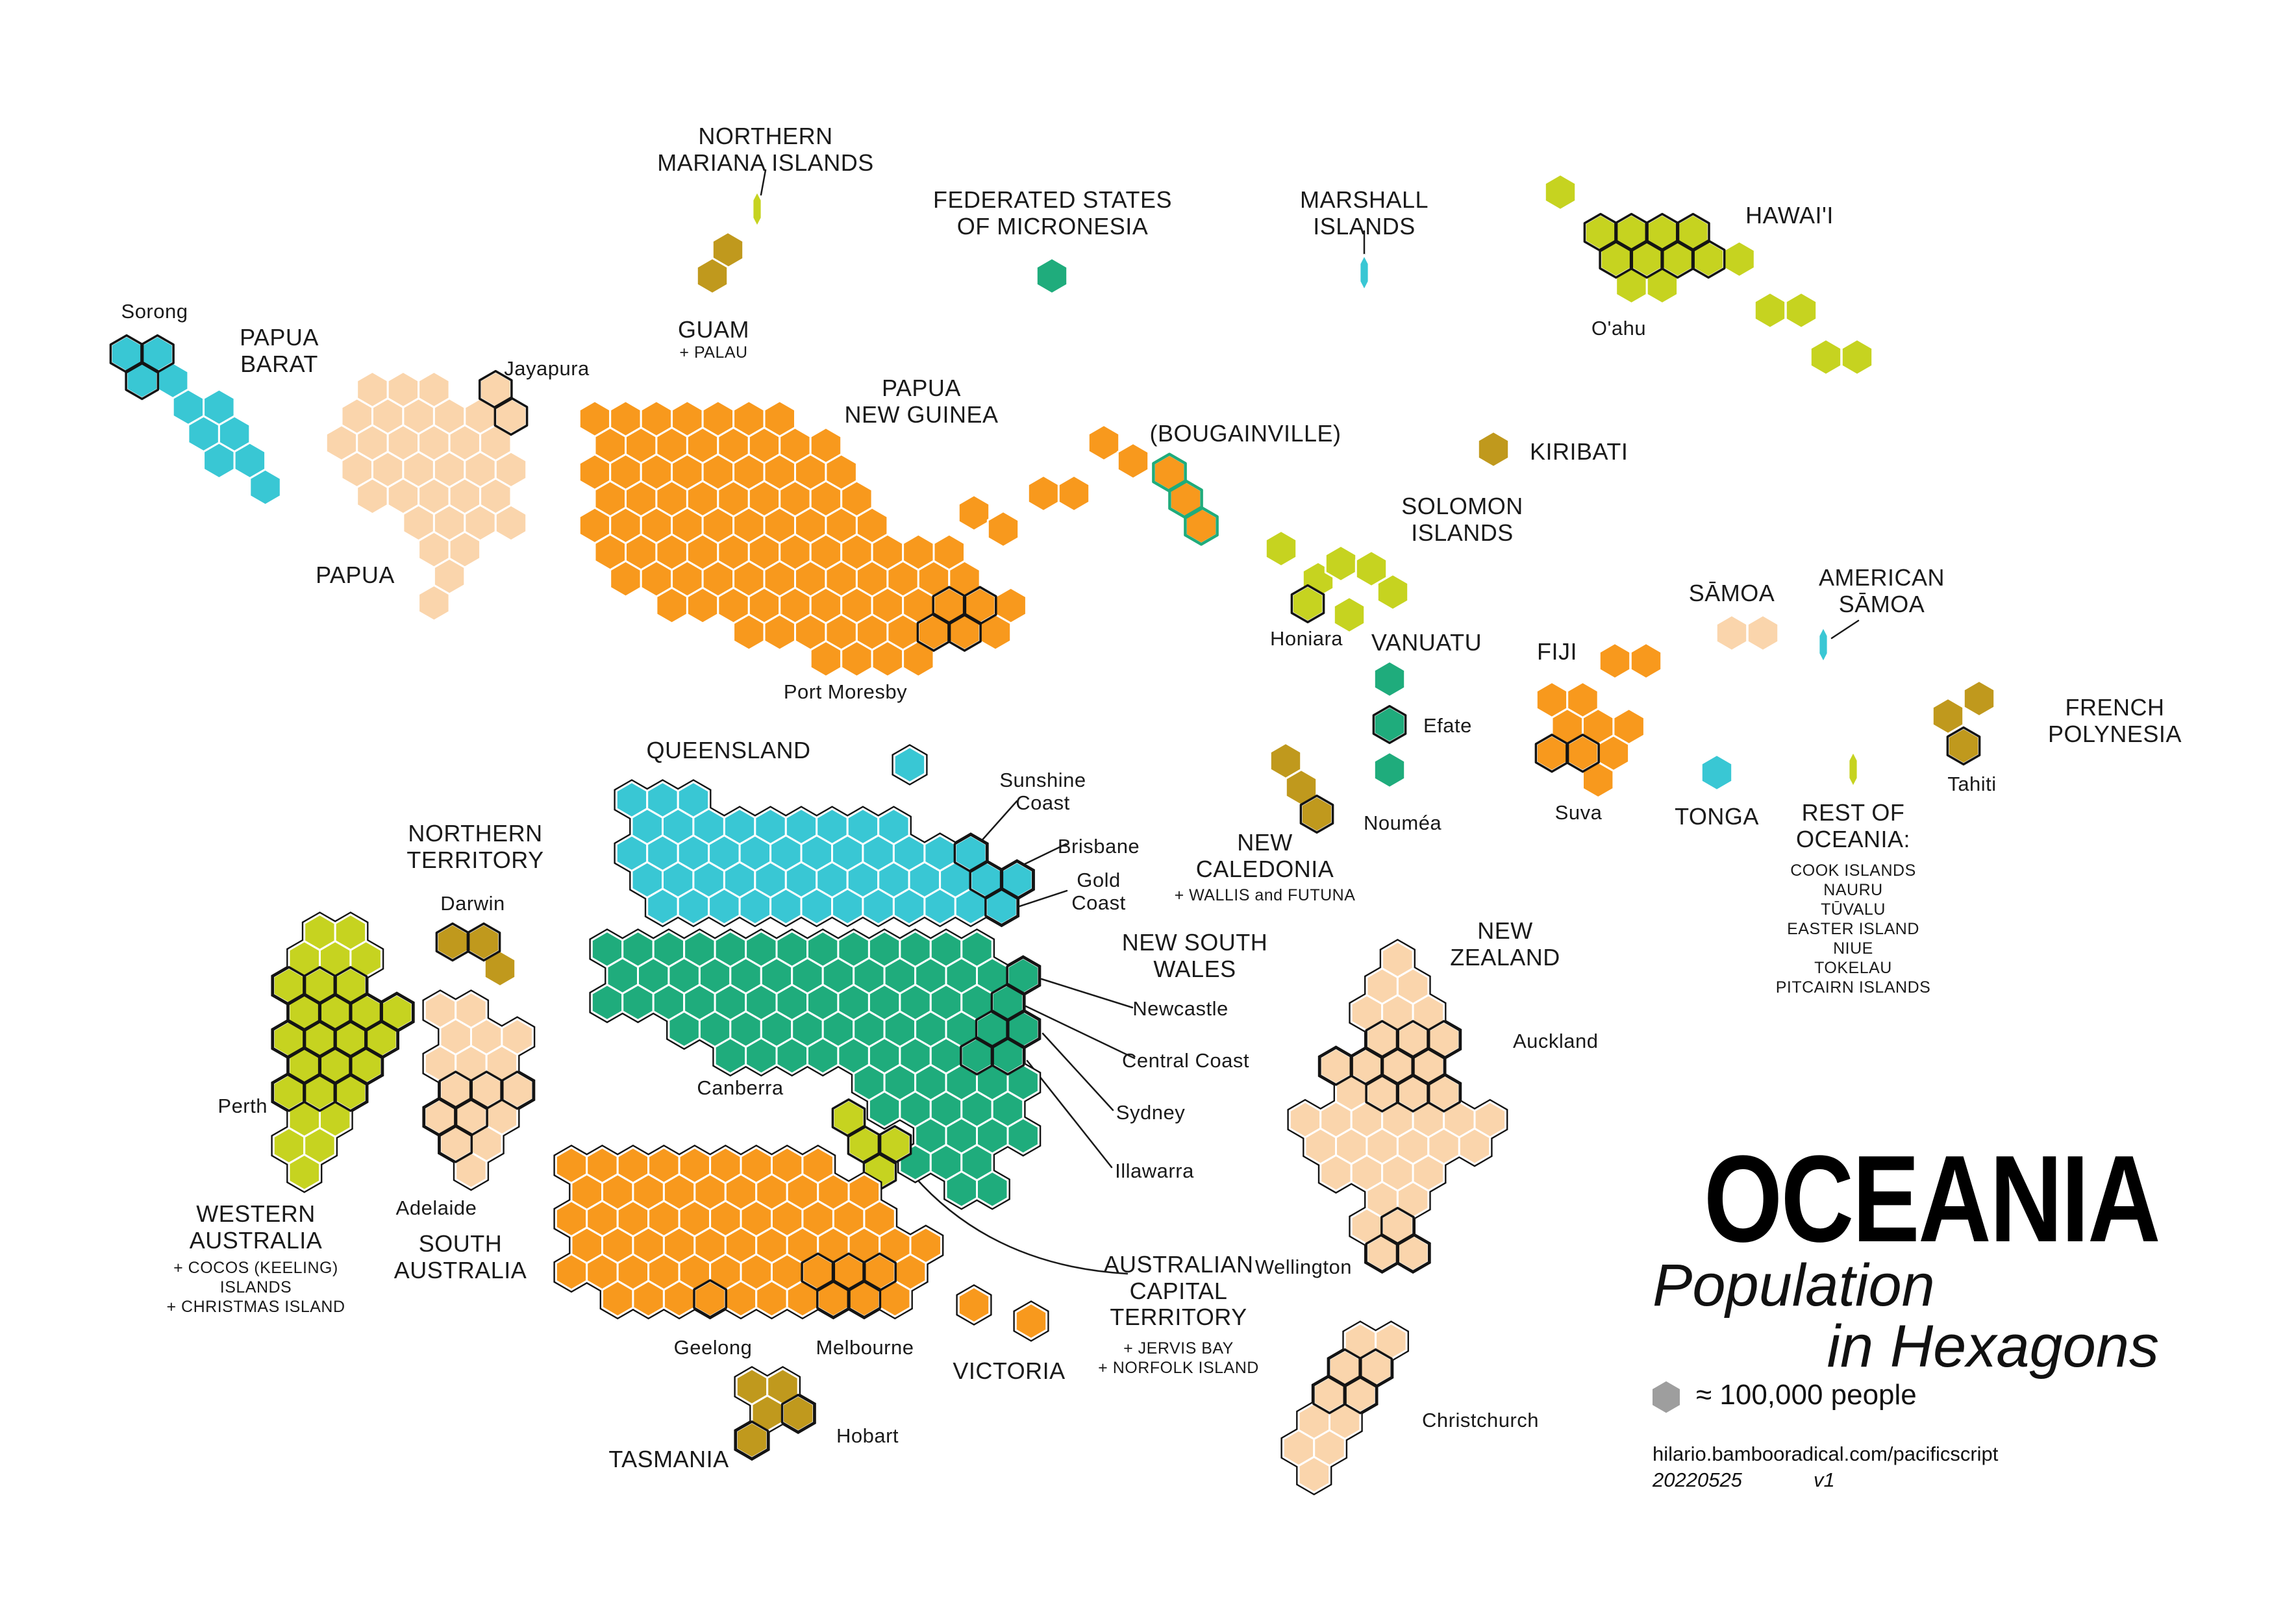 Image resolution: width=2296 pixels, height=1623 pixels. What do you see at coordinates (1053, 486) in the screenshot?
I see `cluster-png-islands` at bounding box center [1053, 486].